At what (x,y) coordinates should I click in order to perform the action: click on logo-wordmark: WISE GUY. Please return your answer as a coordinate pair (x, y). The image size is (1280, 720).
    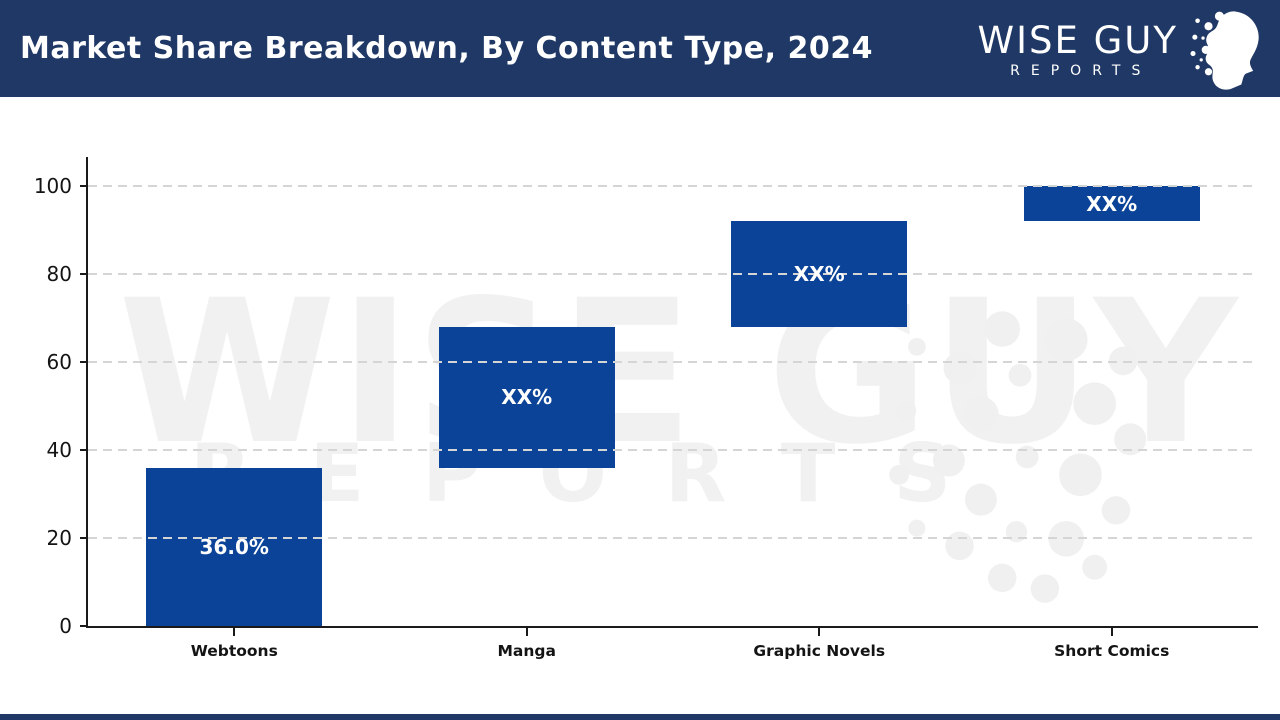
    Looking at the image, I should click on (1077, 40).